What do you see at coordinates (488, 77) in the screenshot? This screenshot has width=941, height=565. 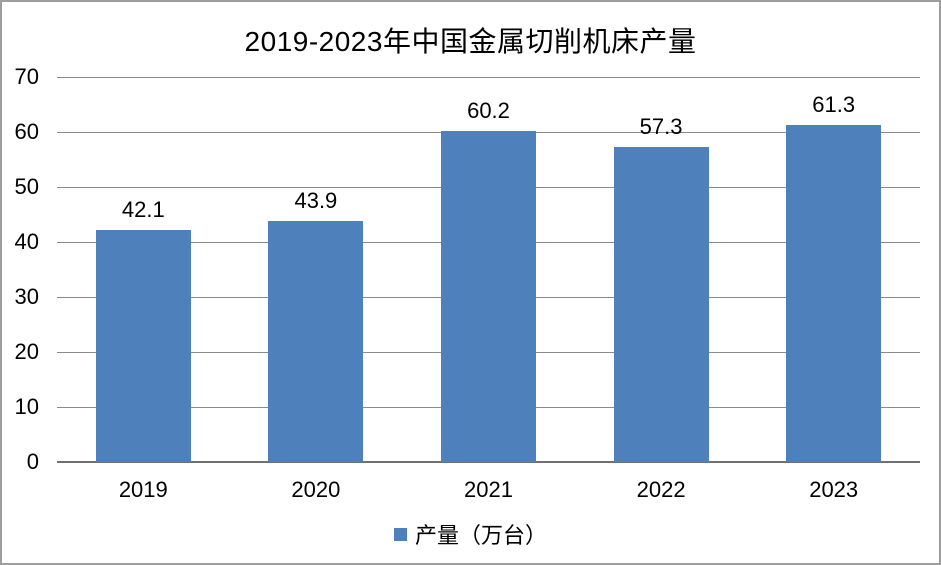 I see `gridline` at bounding box center [488, 77].